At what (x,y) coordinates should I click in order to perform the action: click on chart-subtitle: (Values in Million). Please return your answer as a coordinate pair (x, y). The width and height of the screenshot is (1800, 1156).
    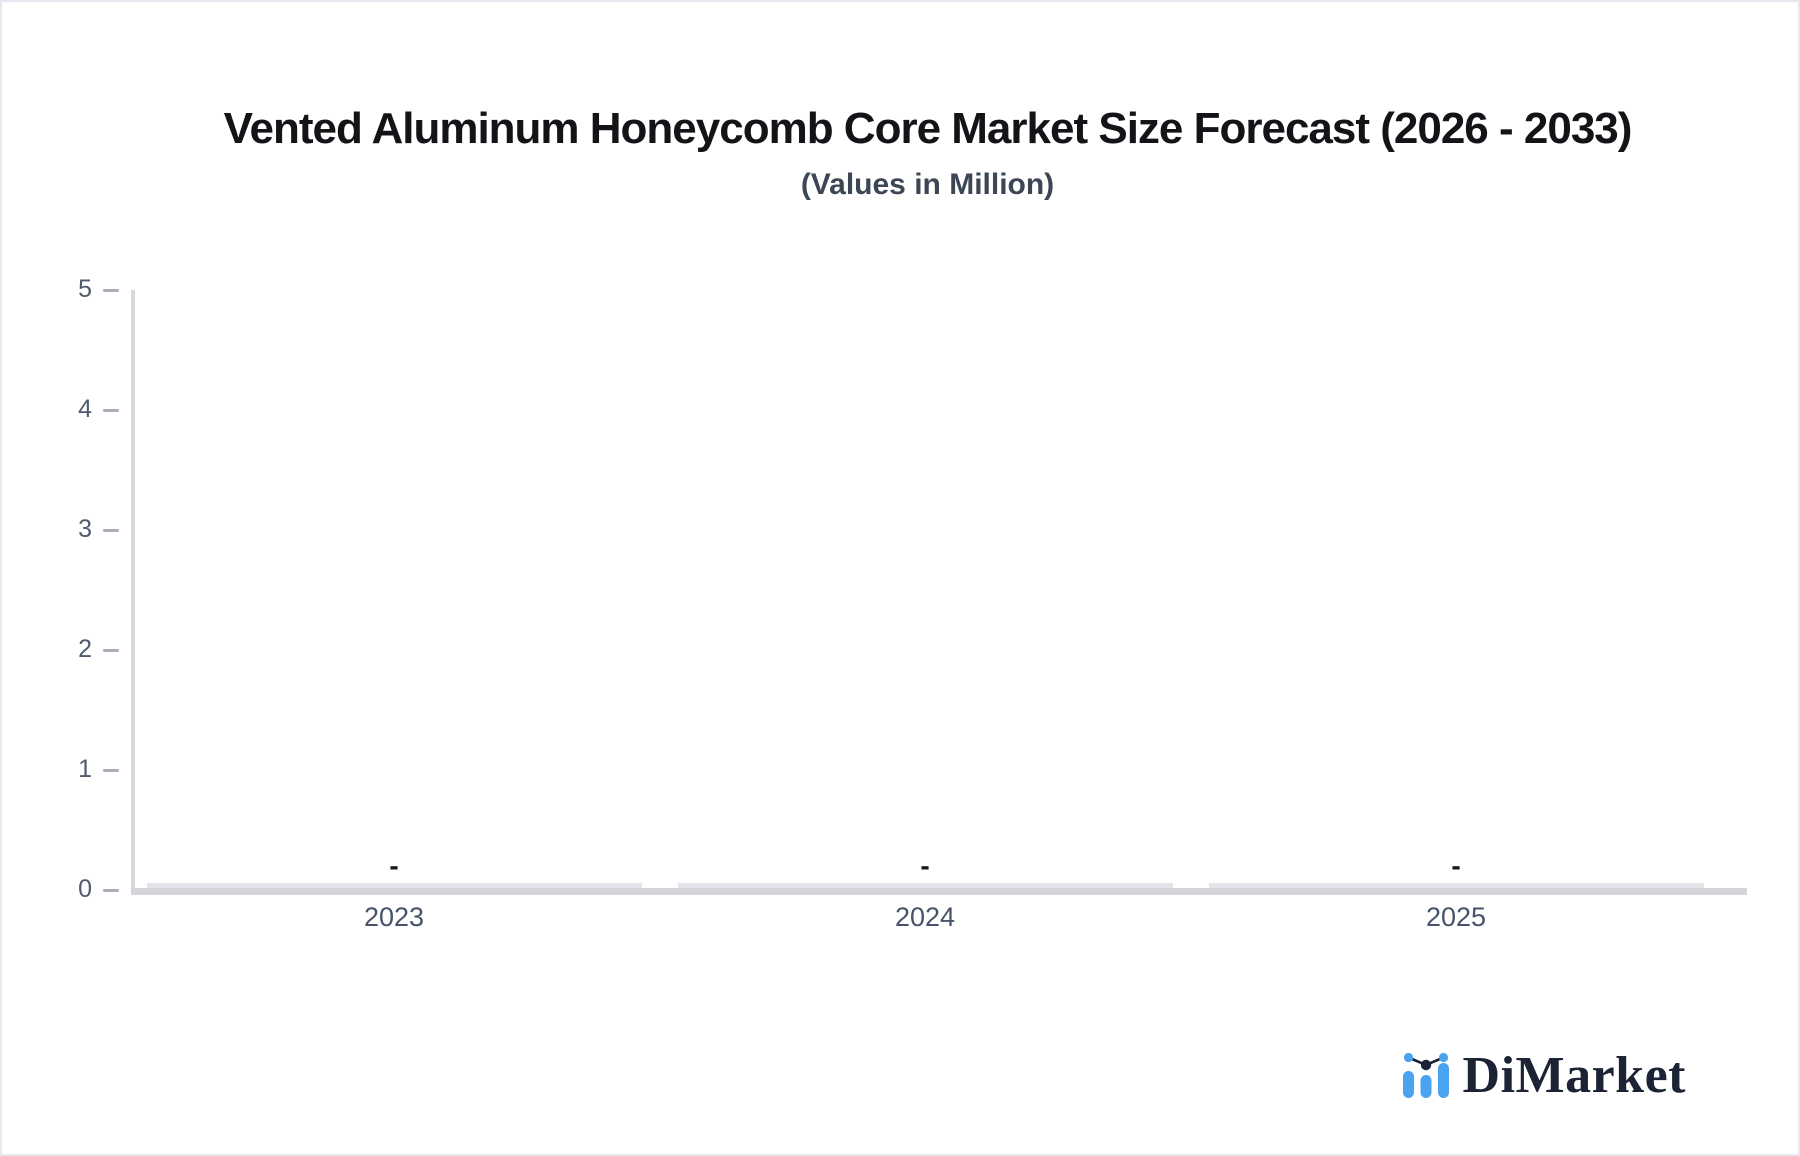
    Looking at the image, I should click on (927, 184).